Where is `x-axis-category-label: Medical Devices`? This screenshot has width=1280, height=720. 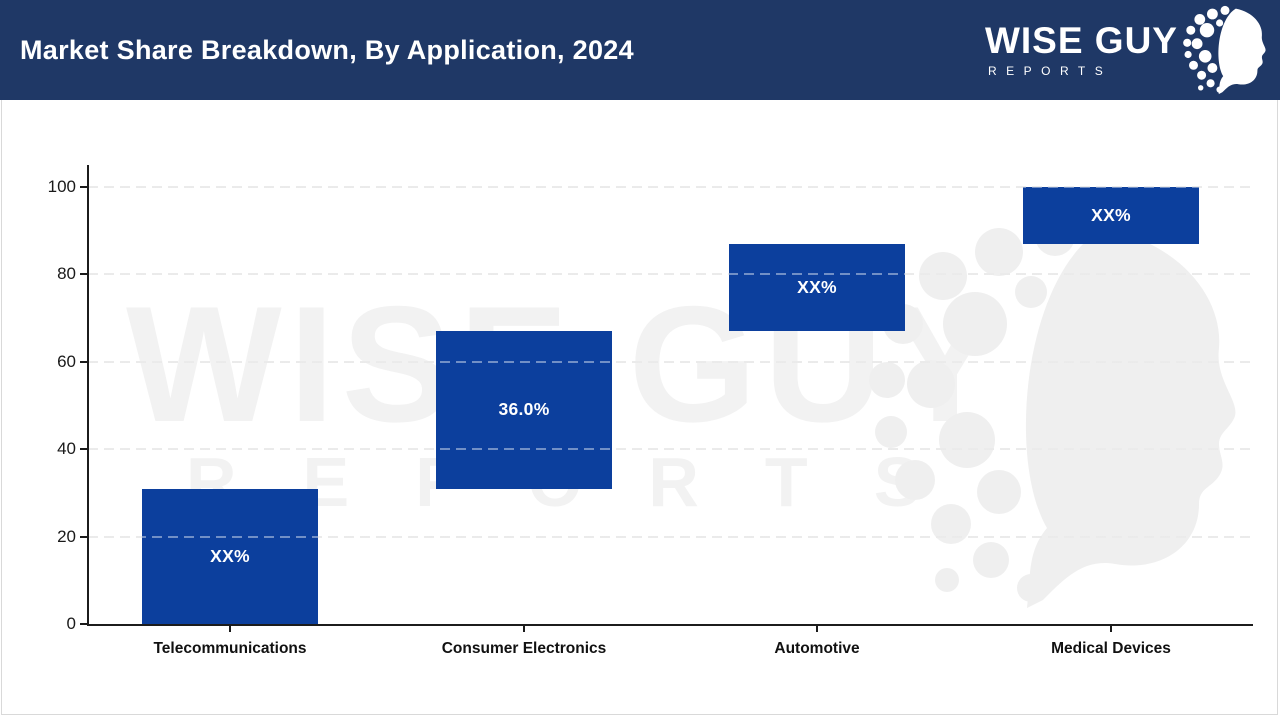
x-axis-category-label: Medical Devices is located at coordinates (1111, 648).